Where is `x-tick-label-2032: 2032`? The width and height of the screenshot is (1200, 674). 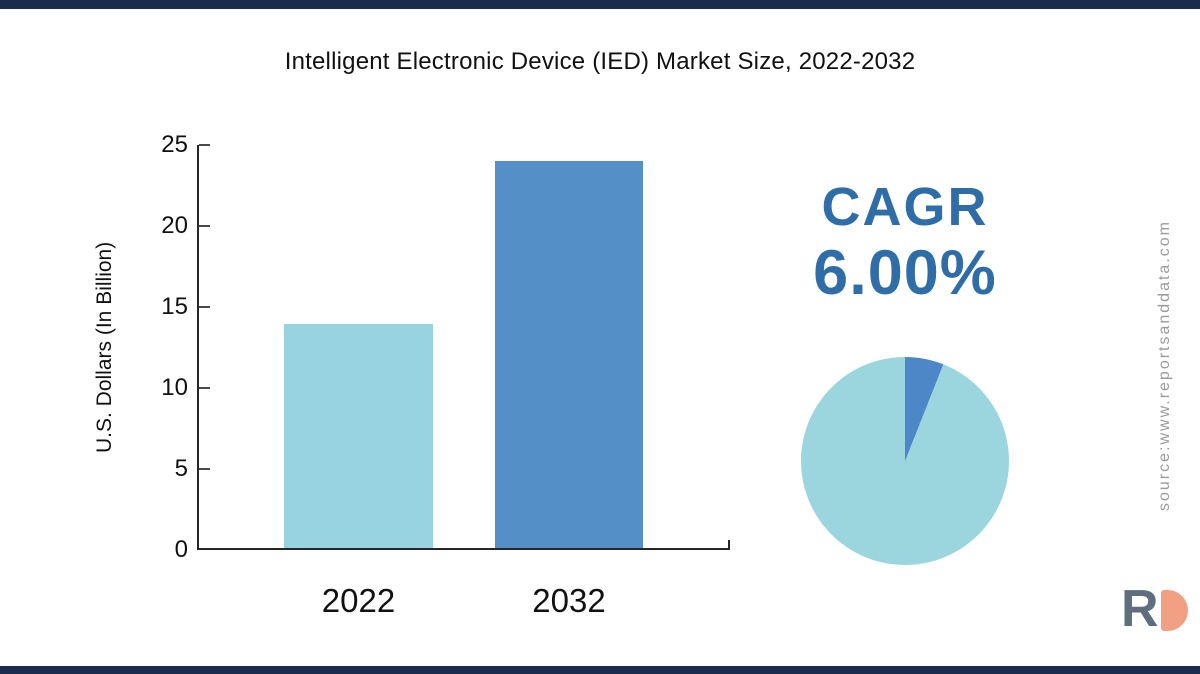
x-tick-label-2032: 2032 is located at coordinates (569, 600).